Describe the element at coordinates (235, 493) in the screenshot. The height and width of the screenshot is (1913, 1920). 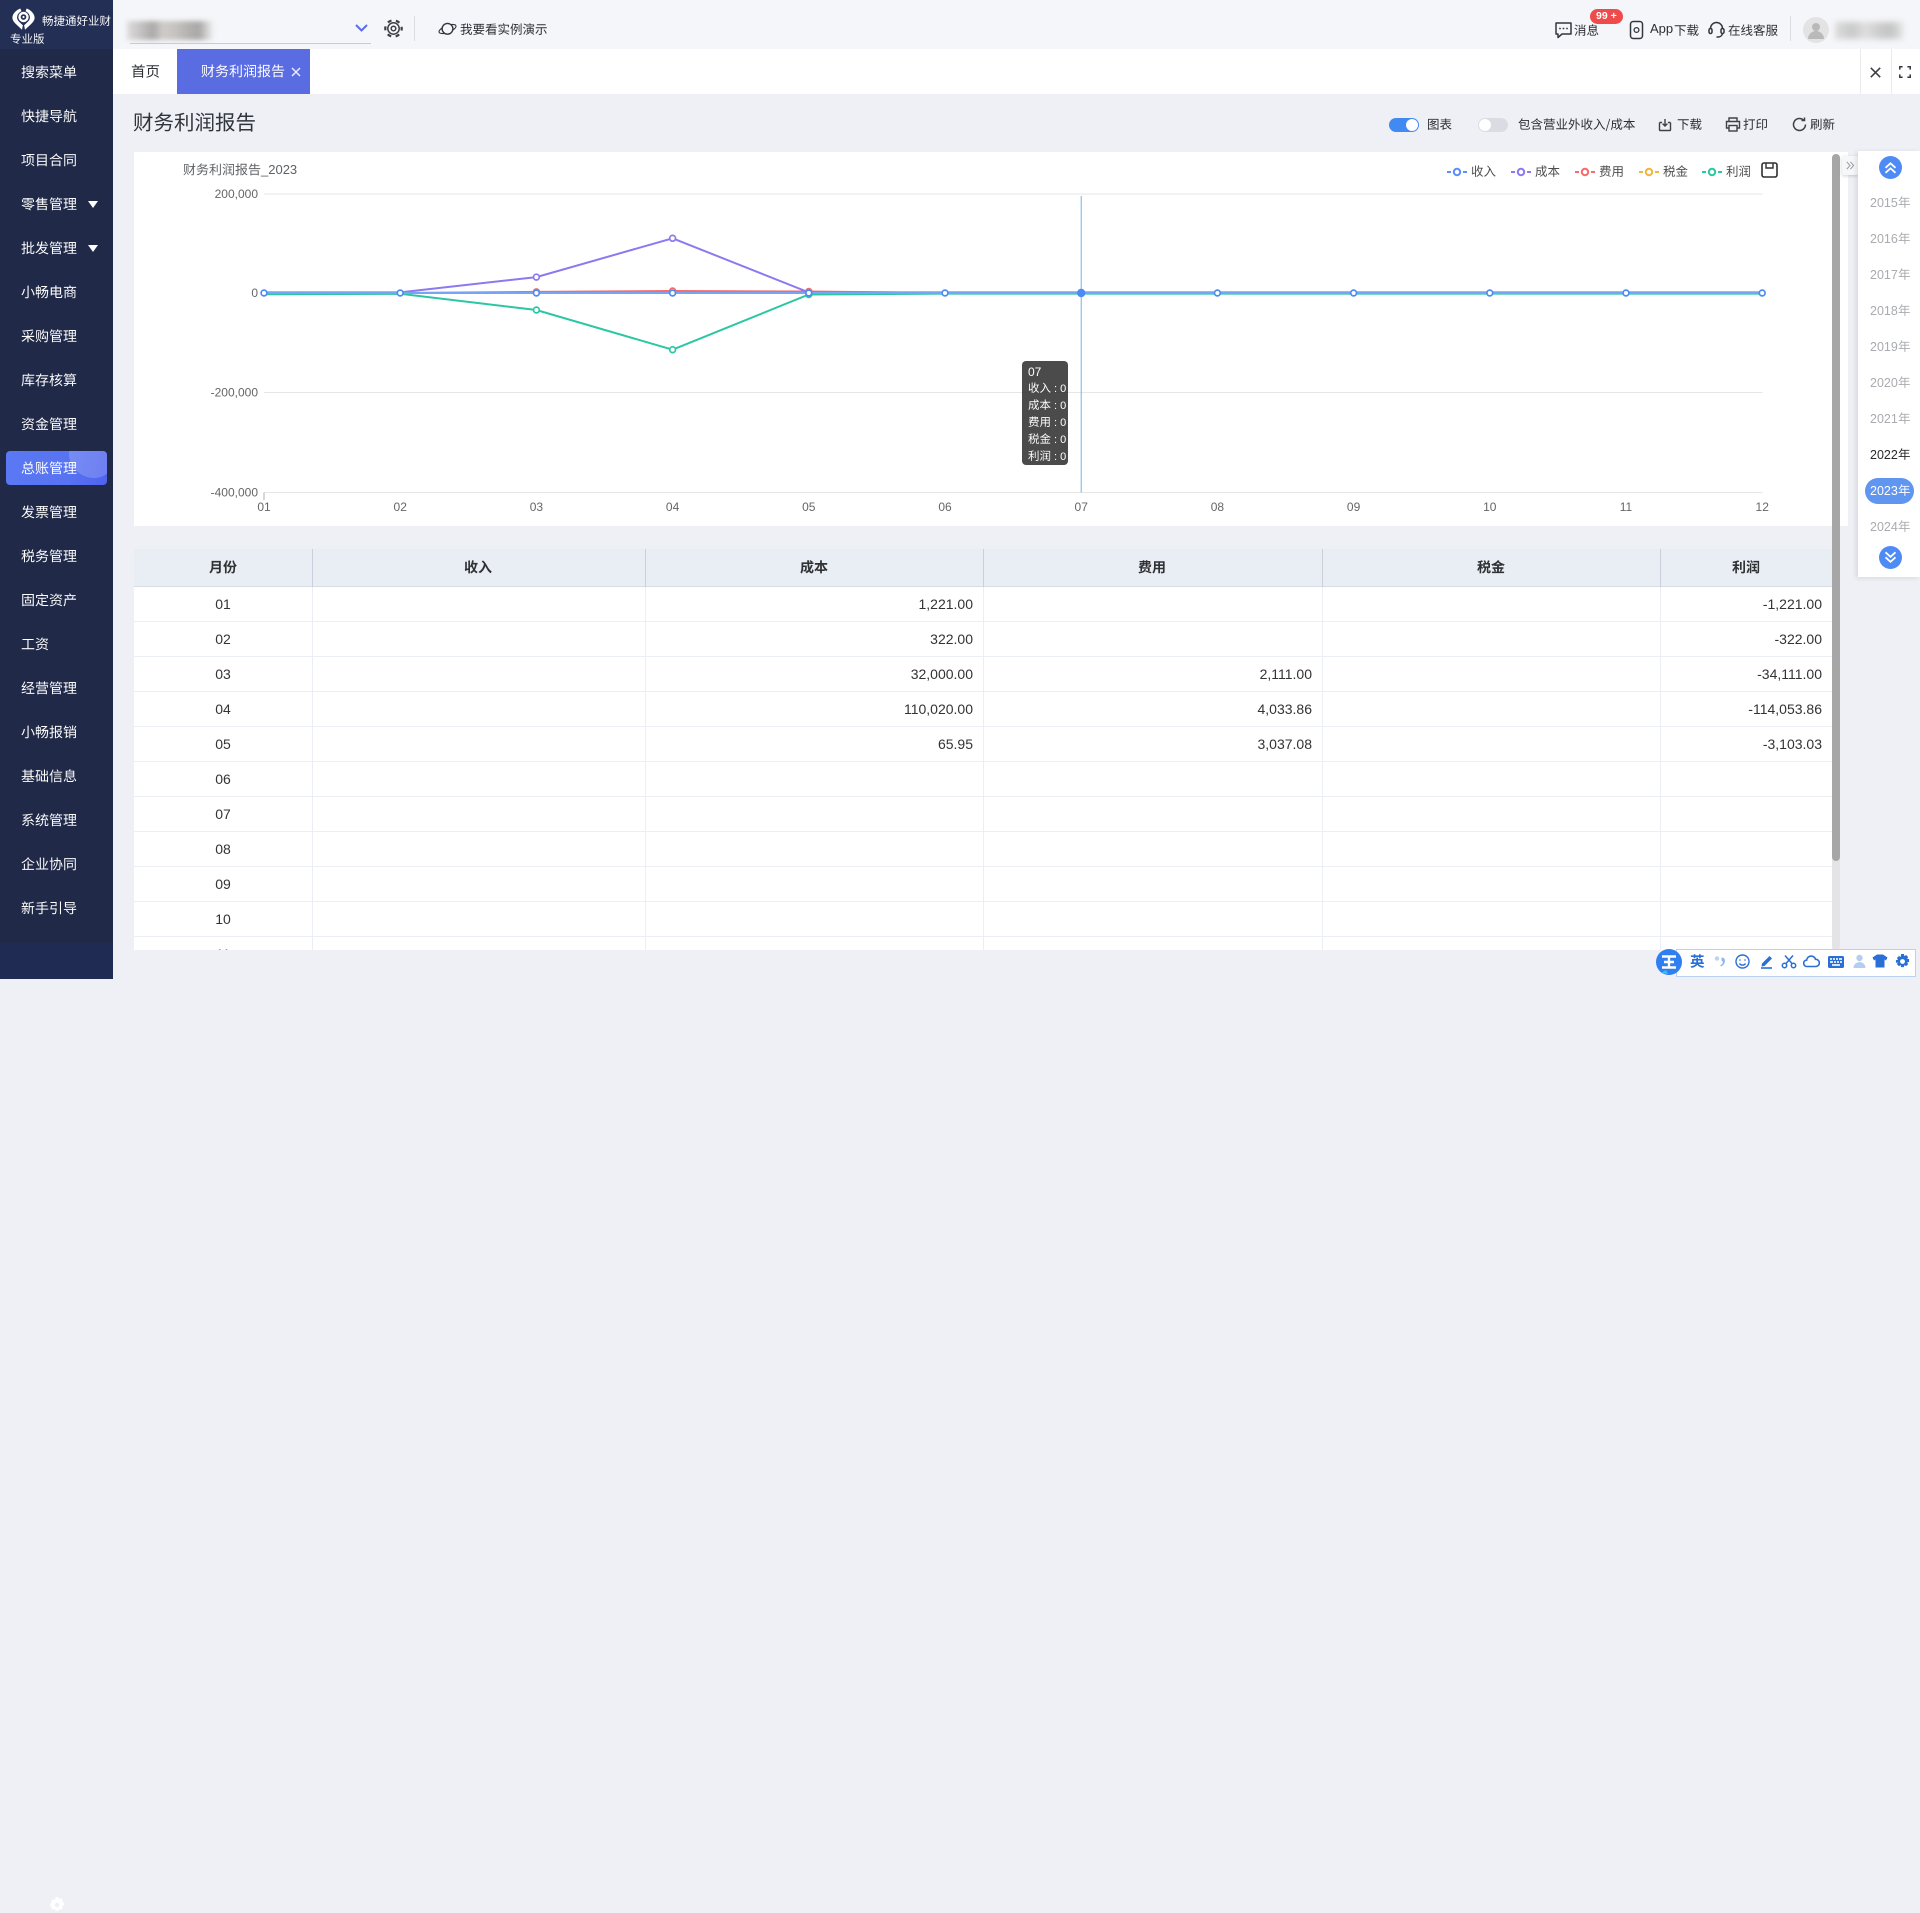
I see `svg-text: -400,000` at that location.